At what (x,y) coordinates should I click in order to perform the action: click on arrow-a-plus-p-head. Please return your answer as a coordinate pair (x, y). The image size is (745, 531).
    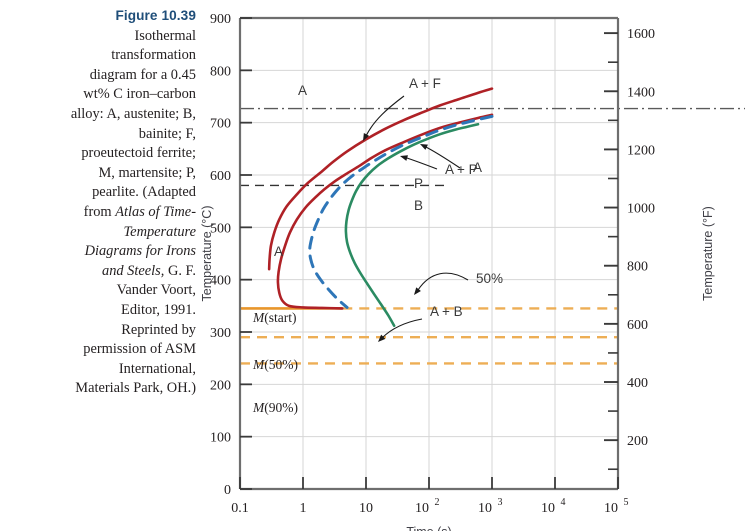
    Looking at the image, I should click on (404, 158).